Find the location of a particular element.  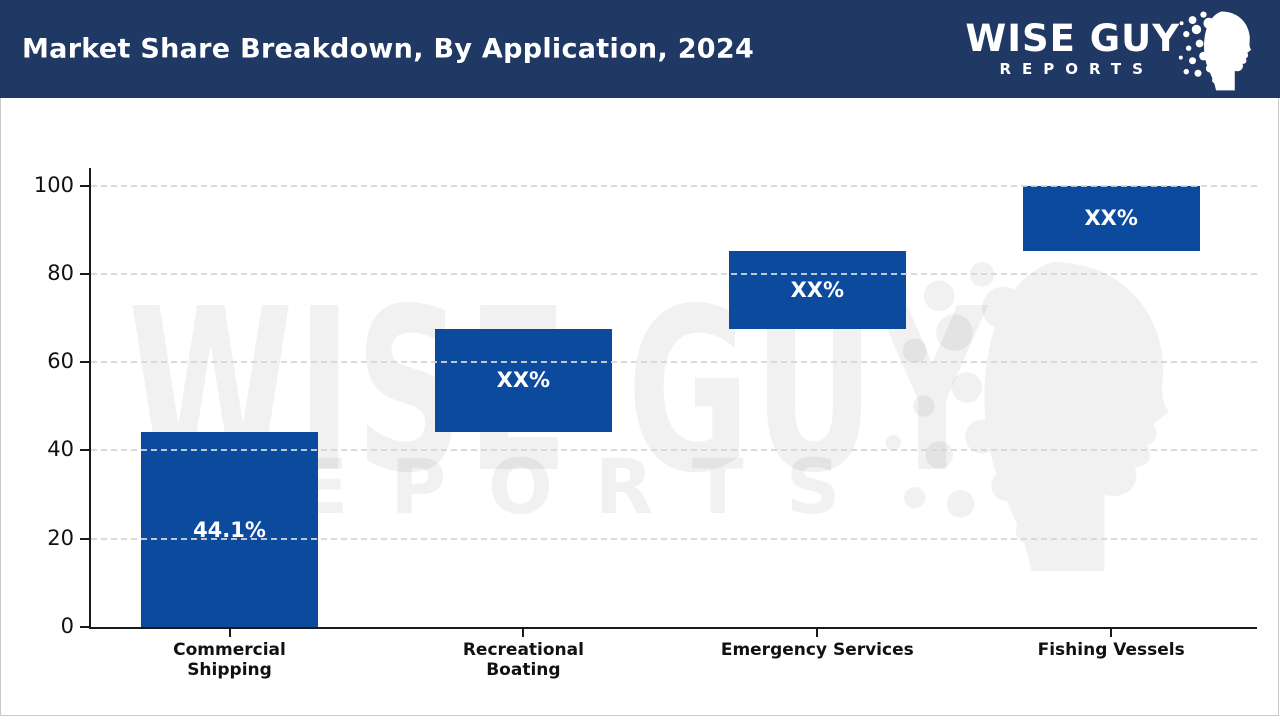

bar-commercial-shipping: 44.1% is located at coordinates (229, 529).